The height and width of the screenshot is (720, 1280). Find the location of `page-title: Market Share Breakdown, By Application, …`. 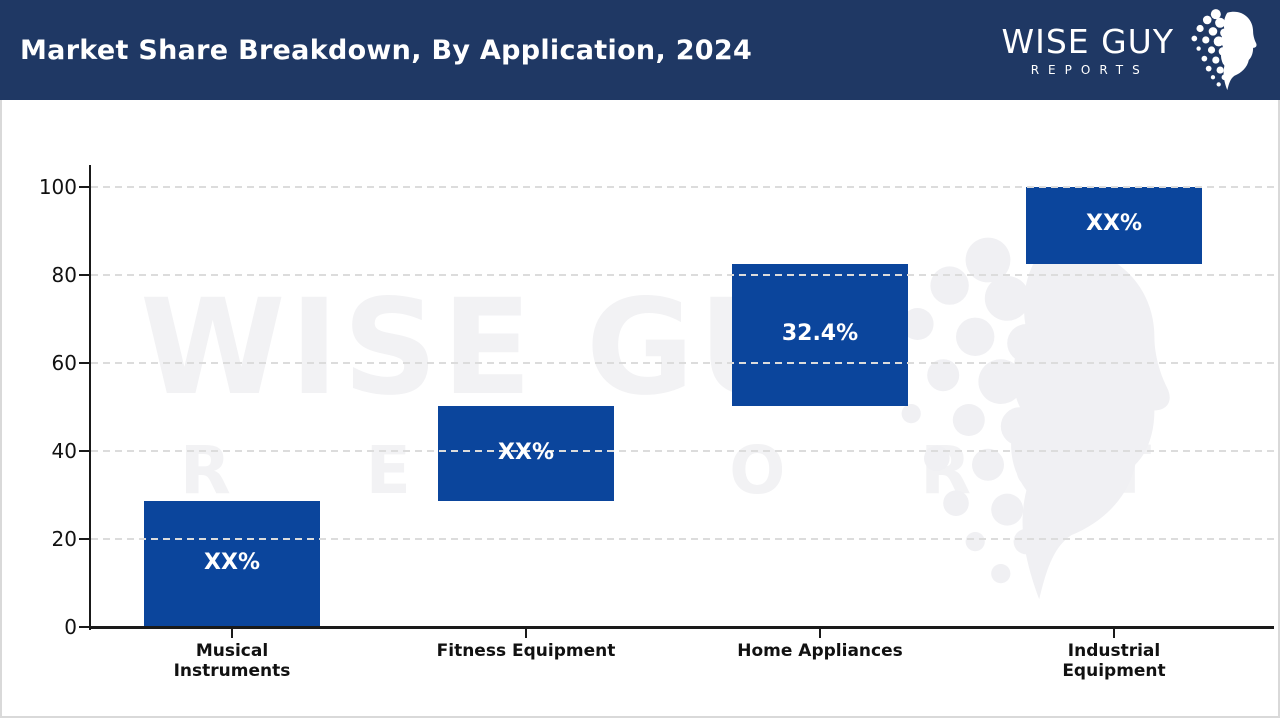

page-title: Market Share Breakdown, By Application, … is located at coordinates (386, 50).